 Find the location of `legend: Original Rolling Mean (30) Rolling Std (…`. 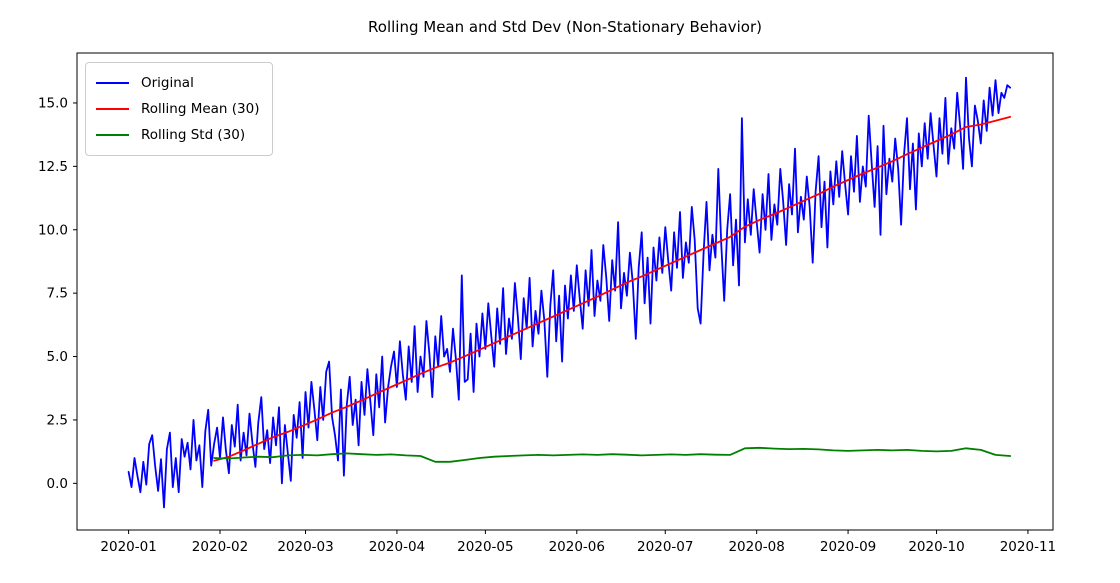

legend: Original Rolling Mean (30) Rolling Std (… is located at coordinates (179, 109).